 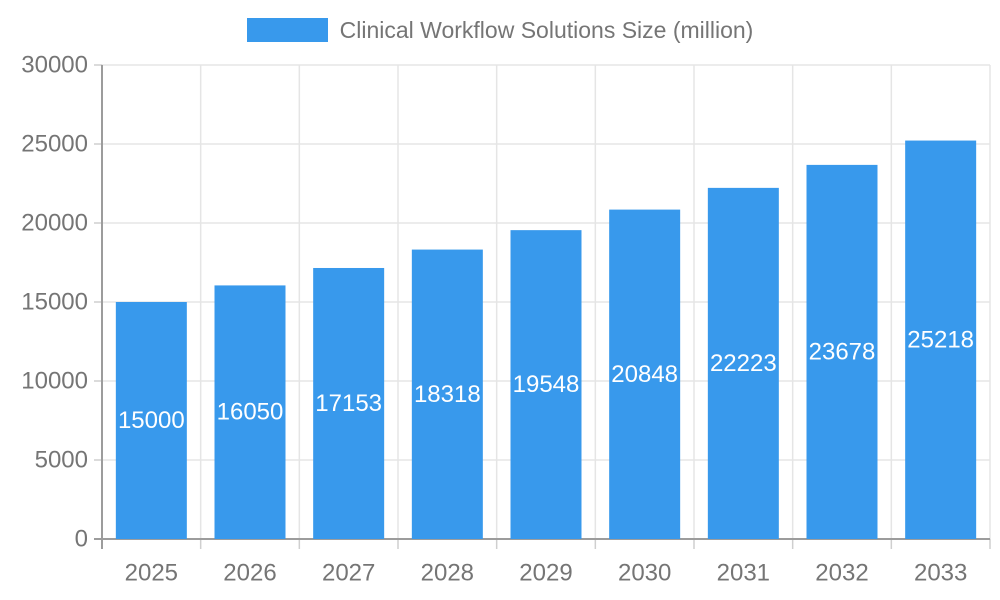 I want to click on bar-2032, so click(x=842, y=351).